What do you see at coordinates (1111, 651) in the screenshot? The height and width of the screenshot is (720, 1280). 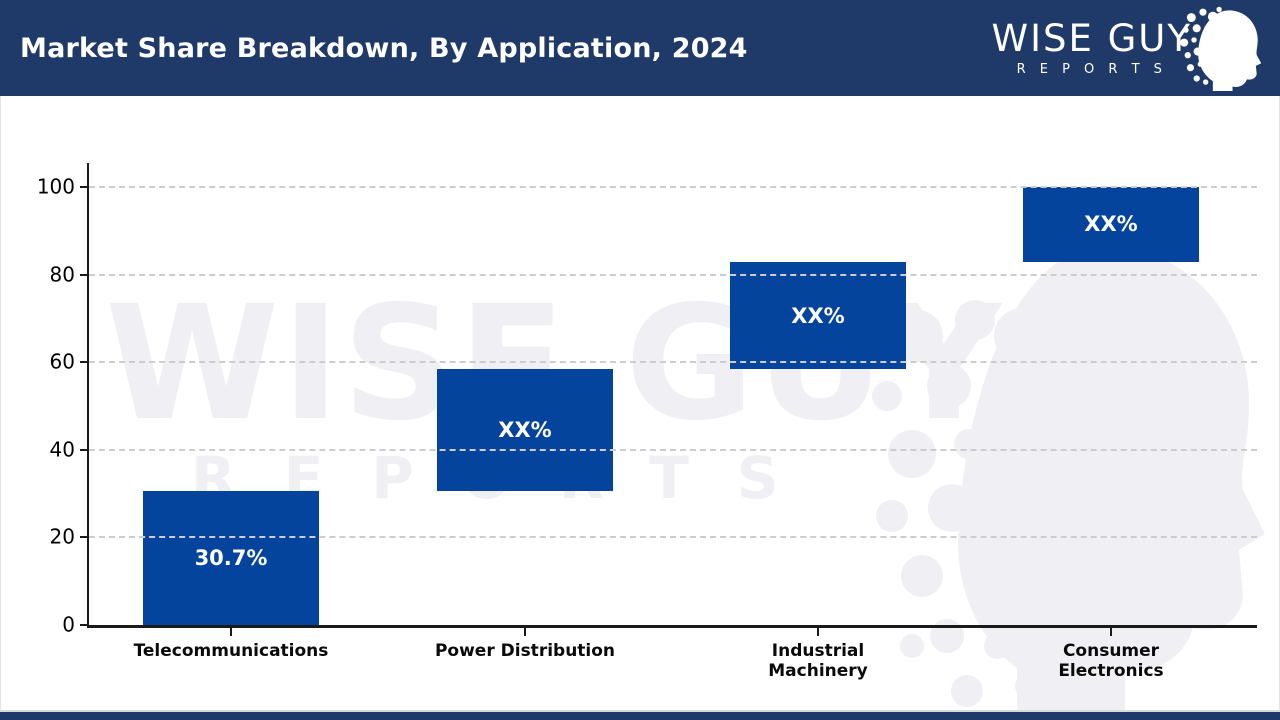 I see `x-category-line: Consumer` at bounding box center [1111, 651].